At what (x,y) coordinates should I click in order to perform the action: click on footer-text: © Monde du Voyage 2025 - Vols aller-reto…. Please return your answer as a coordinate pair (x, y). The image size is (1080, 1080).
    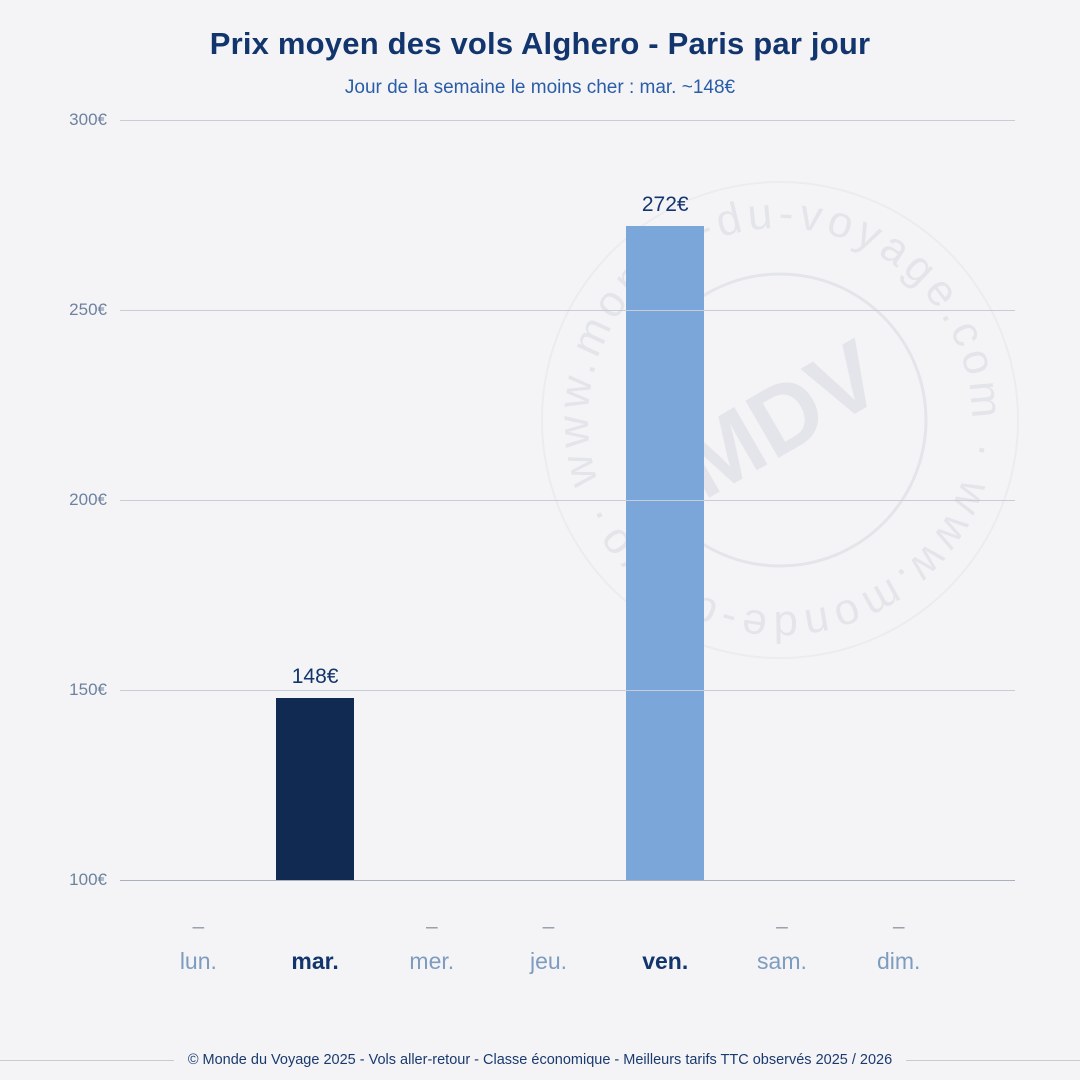
    Looking at the image, I should click on (540, 1060).